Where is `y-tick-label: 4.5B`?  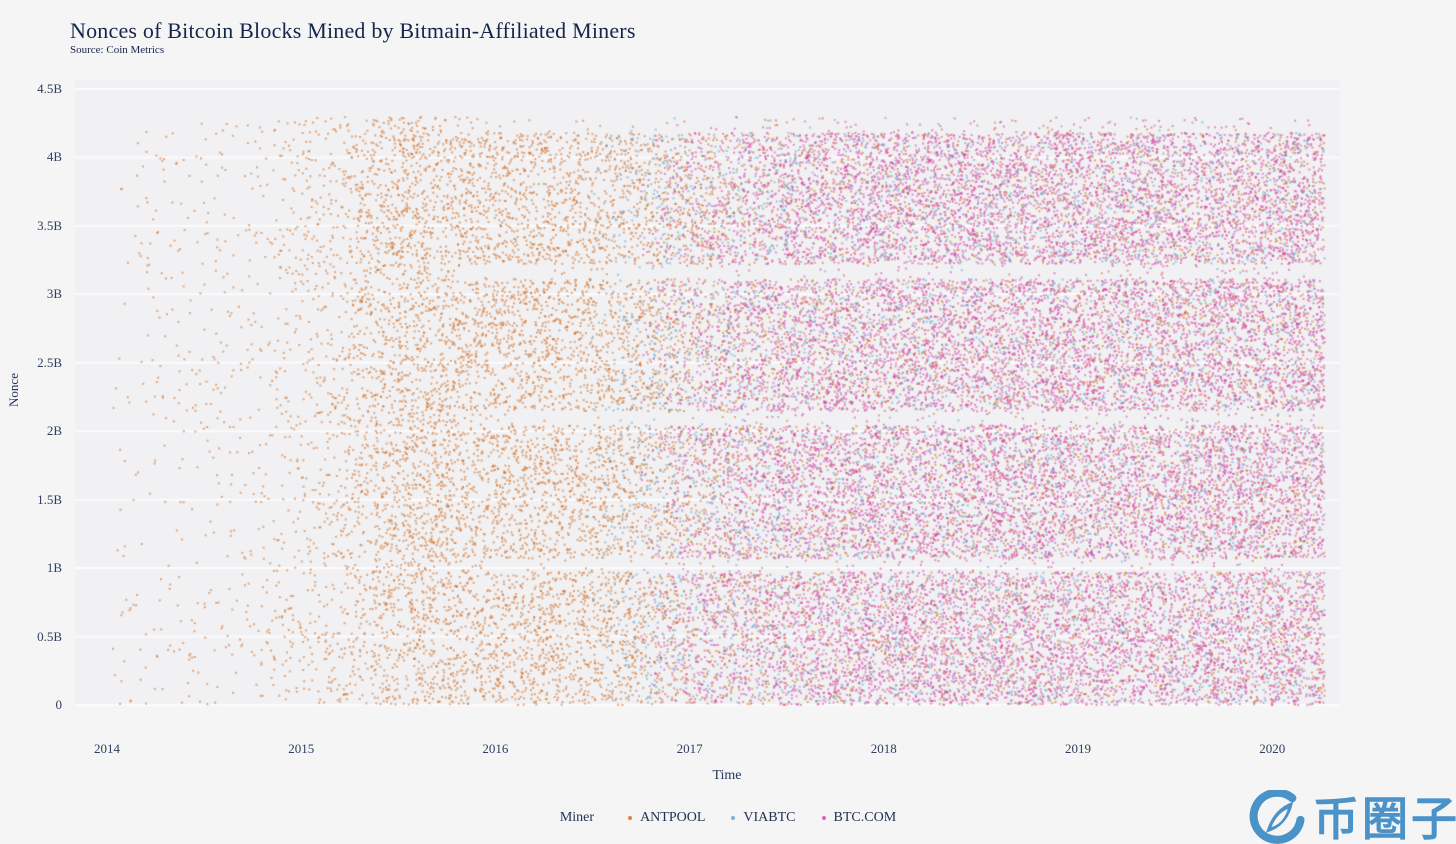
y-tick-label: 4.5B is located at coordinates (49, 88).